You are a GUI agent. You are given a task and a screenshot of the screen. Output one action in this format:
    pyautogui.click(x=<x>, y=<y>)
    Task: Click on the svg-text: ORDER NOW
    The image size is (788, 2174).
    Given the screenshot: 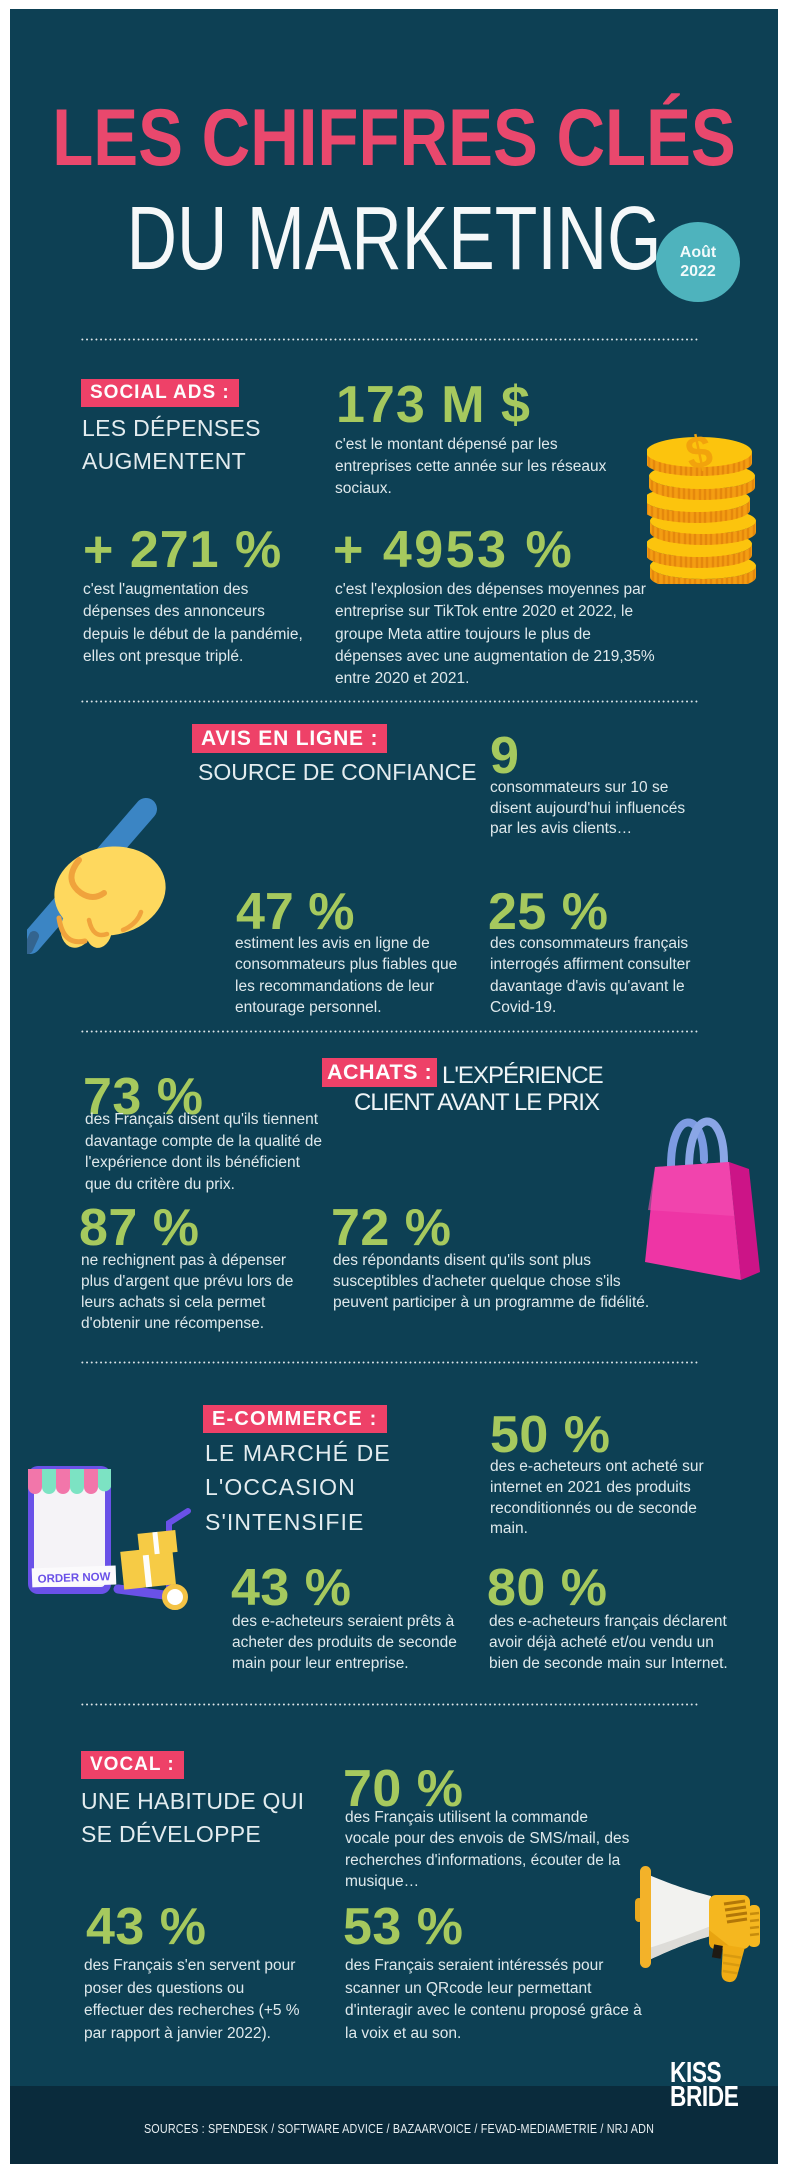 What is the action you would take?
    pyautogui.click(x=73, y=1578)
    